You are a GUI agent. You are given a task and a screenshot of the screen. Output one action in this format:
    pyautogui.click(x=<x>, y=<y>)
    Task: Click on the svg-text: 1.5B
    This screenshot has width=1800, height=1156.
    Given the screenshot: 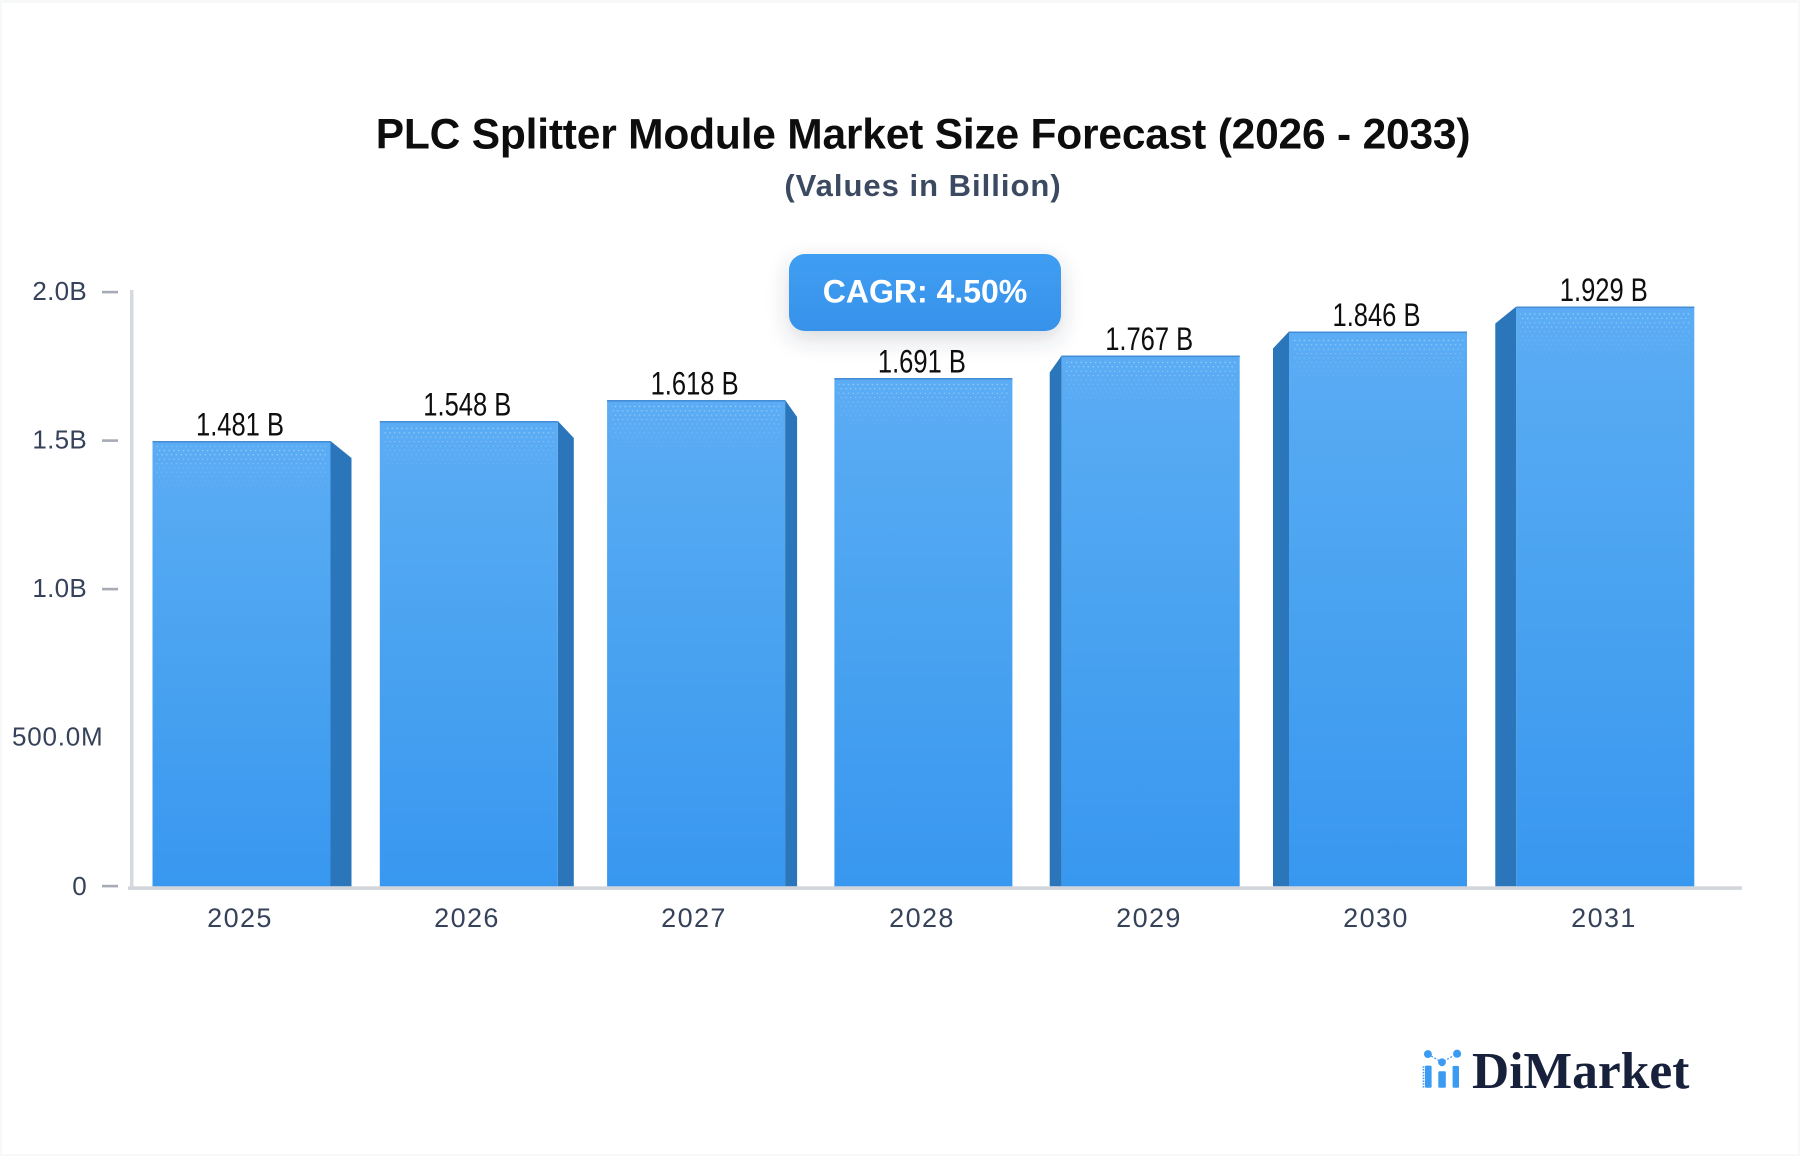 What is the action you would take?
    pyautogui.click(x=59, y=440)
    